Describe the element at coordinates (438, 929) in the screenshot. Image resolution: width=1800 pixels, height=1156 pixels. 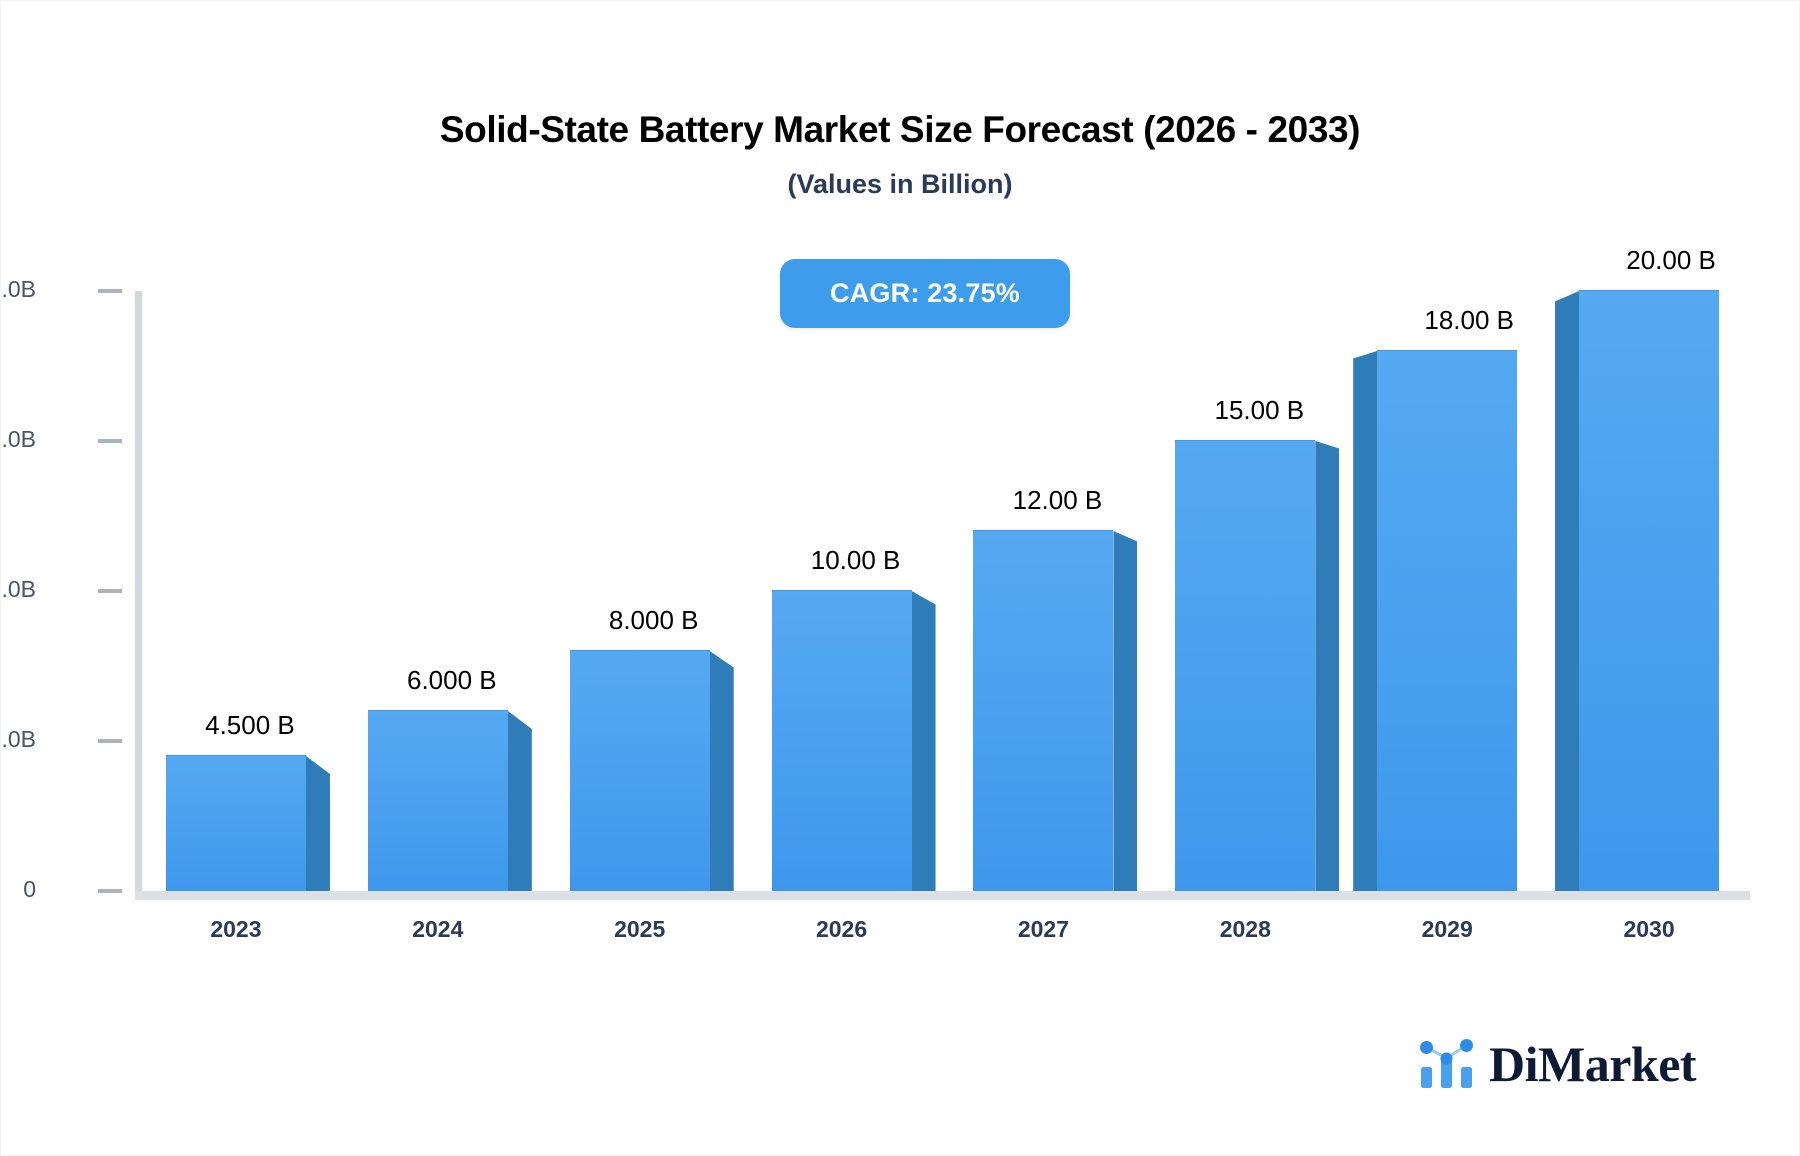
I see `x-axis-tick-label: 2024` at that location.